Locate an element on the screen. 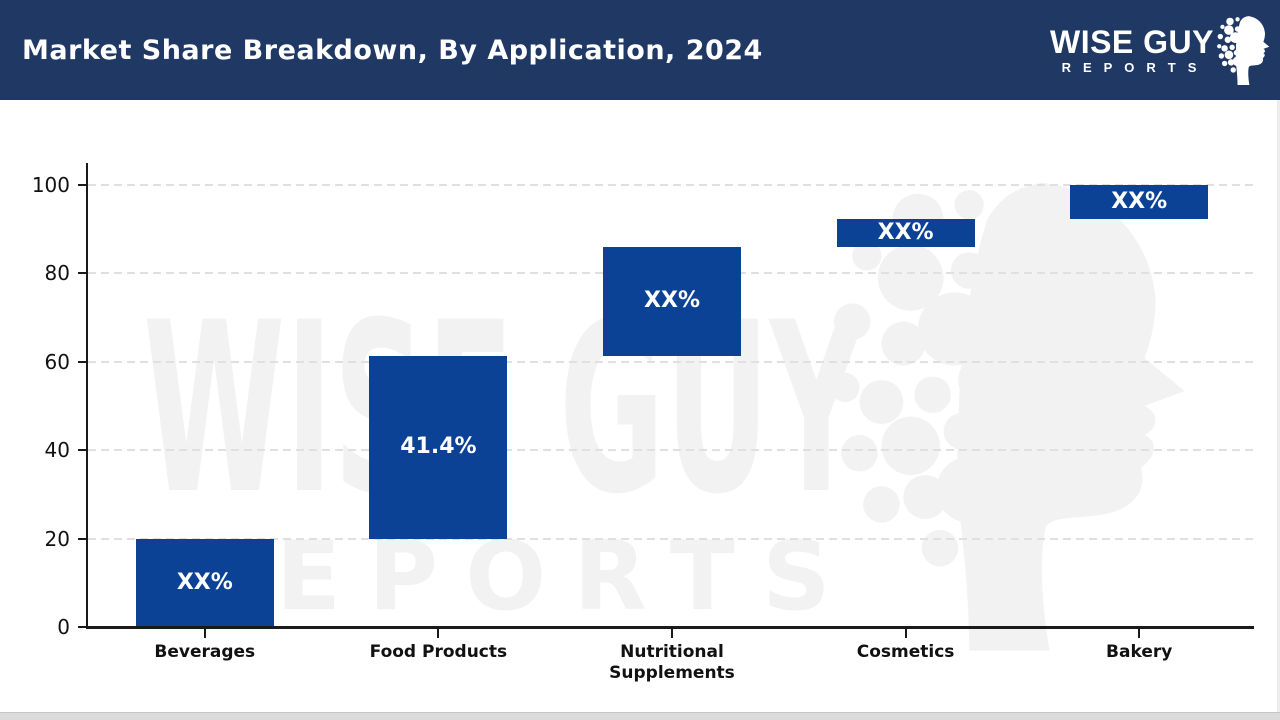 The height and width of the screenshot is (720, 1280). category-label-nutritional-supplements: Nutritional Supplements is located at coordinates (672, 662).